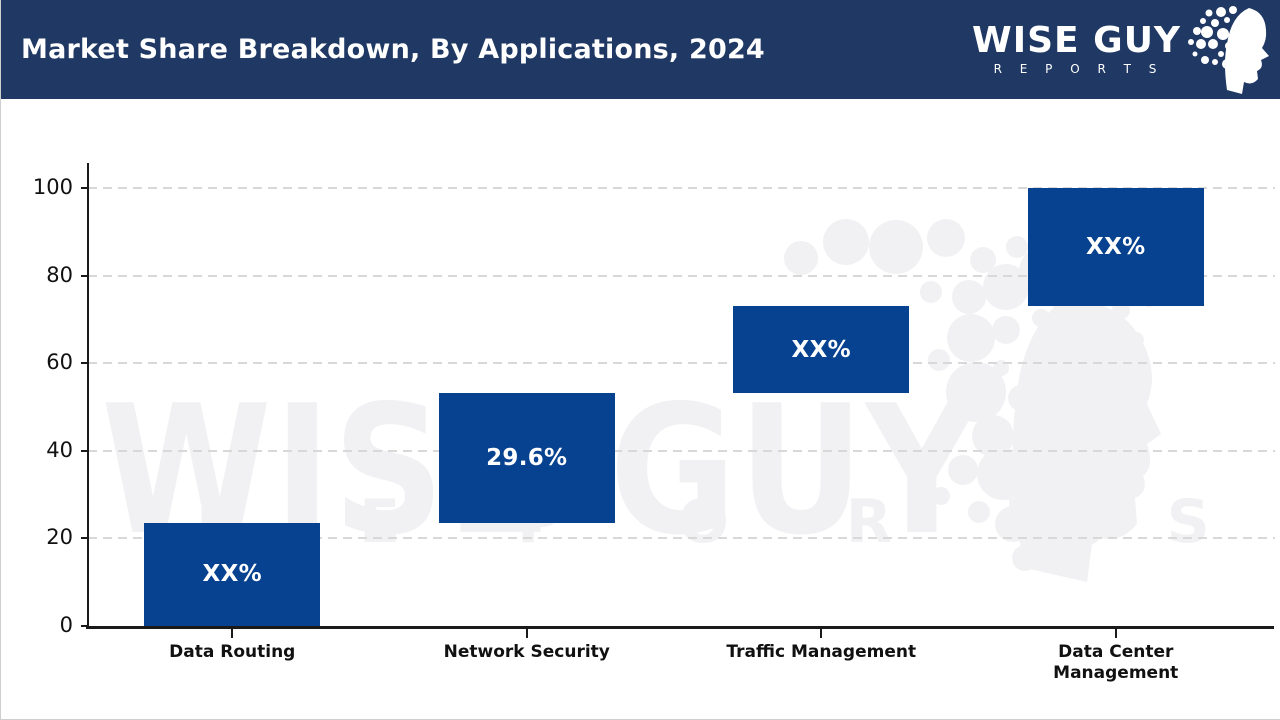 This screenshot has height=720, width=1280. I want to click on x-axis, so click(680, 627).